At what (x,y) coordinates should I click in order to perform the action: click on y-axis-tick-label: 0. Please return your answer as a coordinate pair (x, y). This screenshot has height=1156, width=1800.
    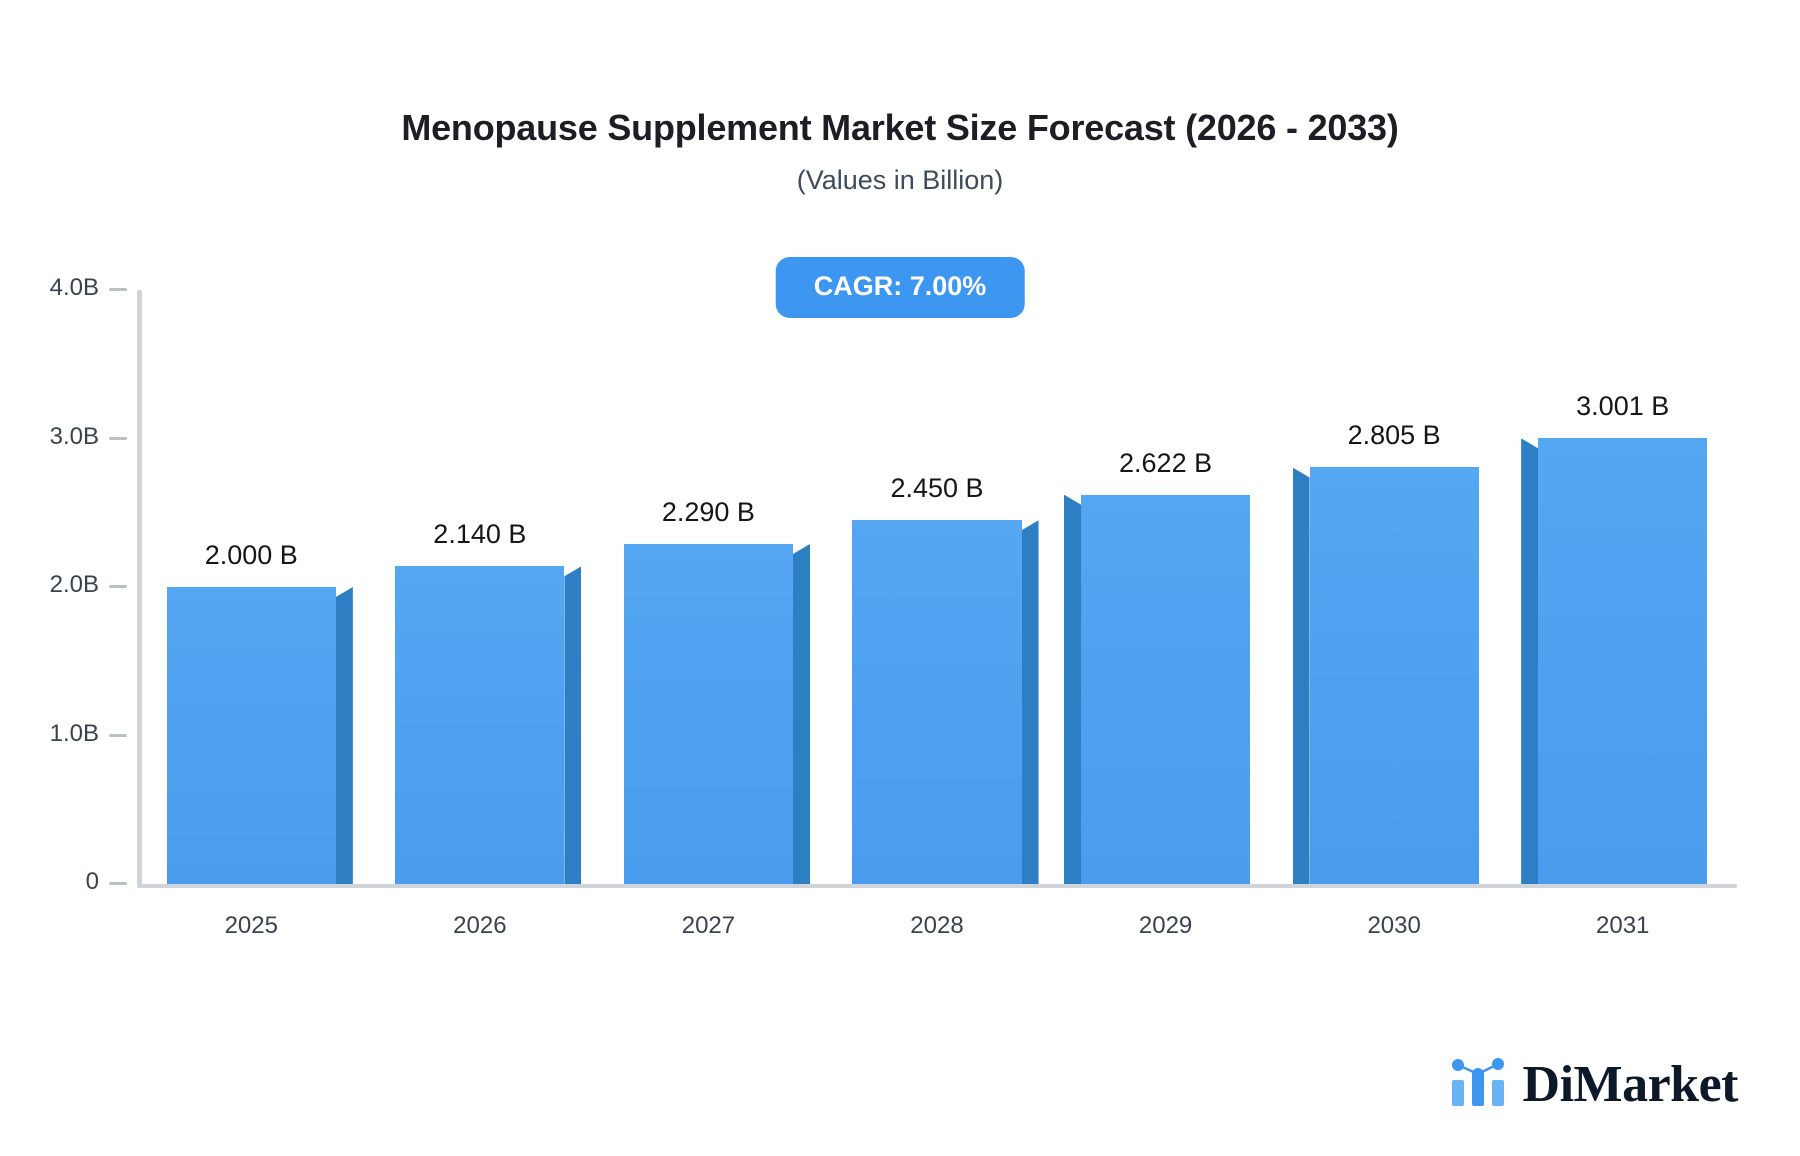
    Looking at the image, I should click on (92, 881).